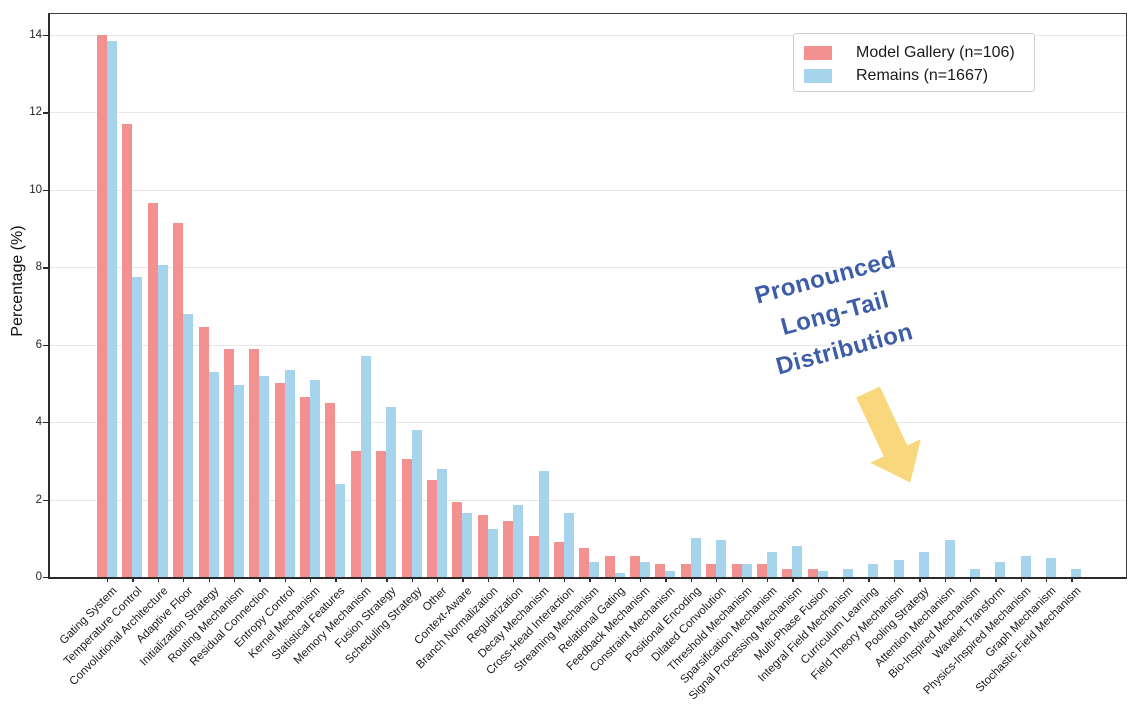 This screenshot has height=708, width=1137. Describe the element at coordinates (35, 112) in the screenshot. I see `y-tick-label: 12` at that location.